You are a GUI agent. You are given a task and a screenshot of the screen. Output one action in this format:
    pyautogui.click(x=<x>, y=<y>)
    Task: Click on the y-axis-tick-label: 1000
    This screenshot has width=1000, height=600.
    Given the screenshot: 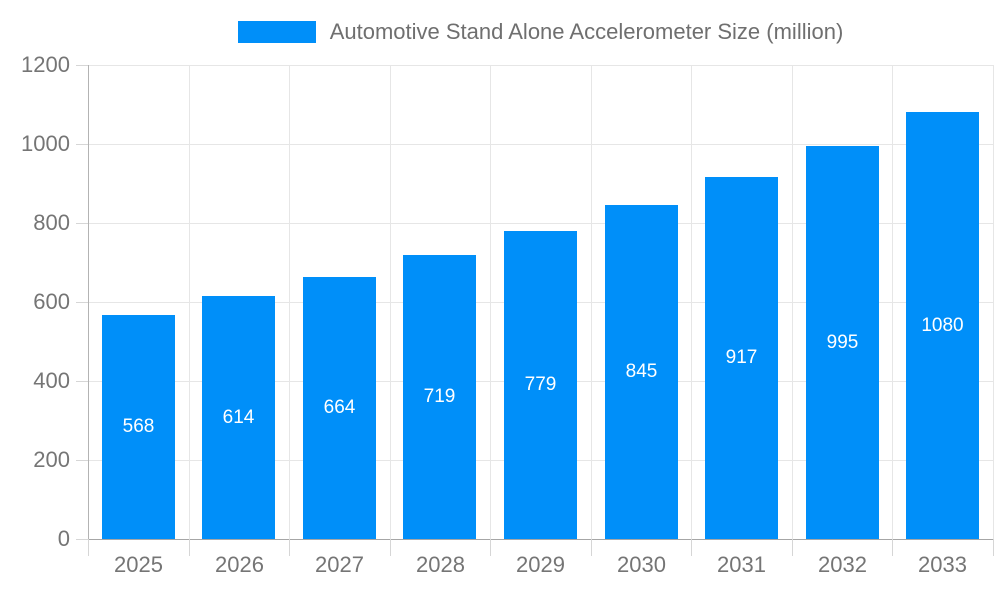 What is the action you would take?
    pyautogui.click(x=45, y=143)
    